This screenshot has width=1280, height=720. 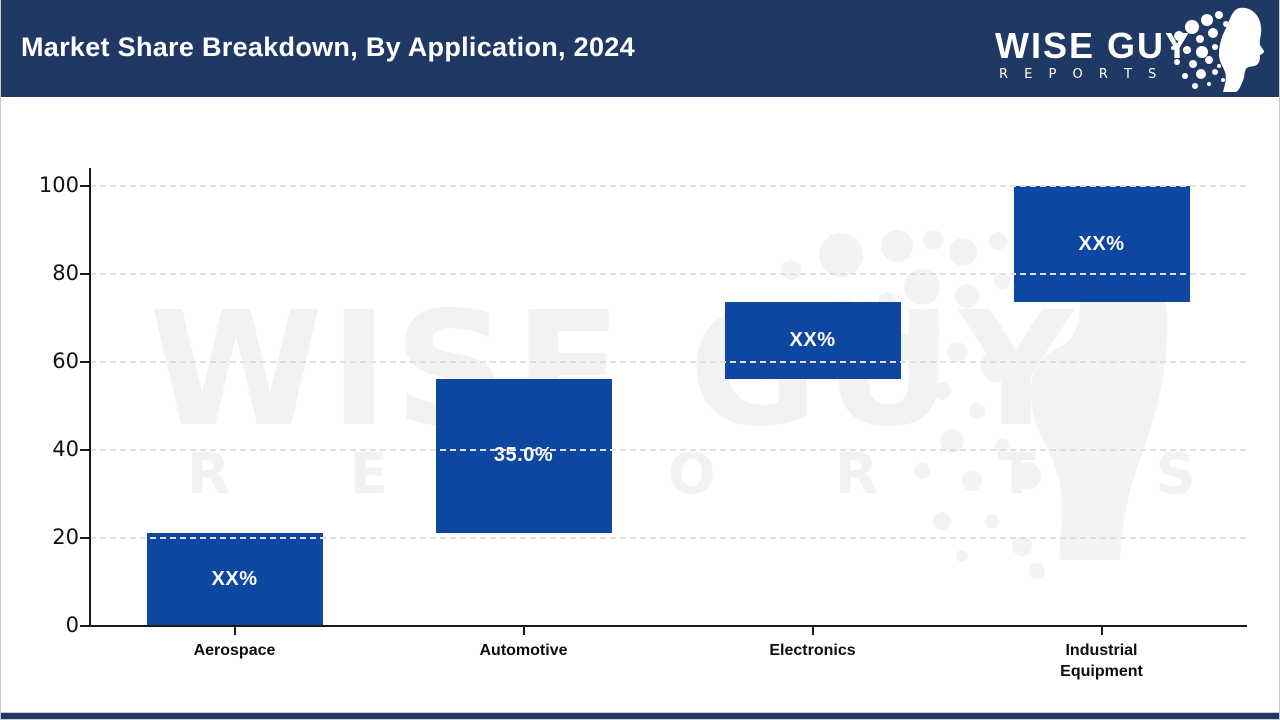 I want to click on y-tick-label-80: 80, so click(x=65, y=273).